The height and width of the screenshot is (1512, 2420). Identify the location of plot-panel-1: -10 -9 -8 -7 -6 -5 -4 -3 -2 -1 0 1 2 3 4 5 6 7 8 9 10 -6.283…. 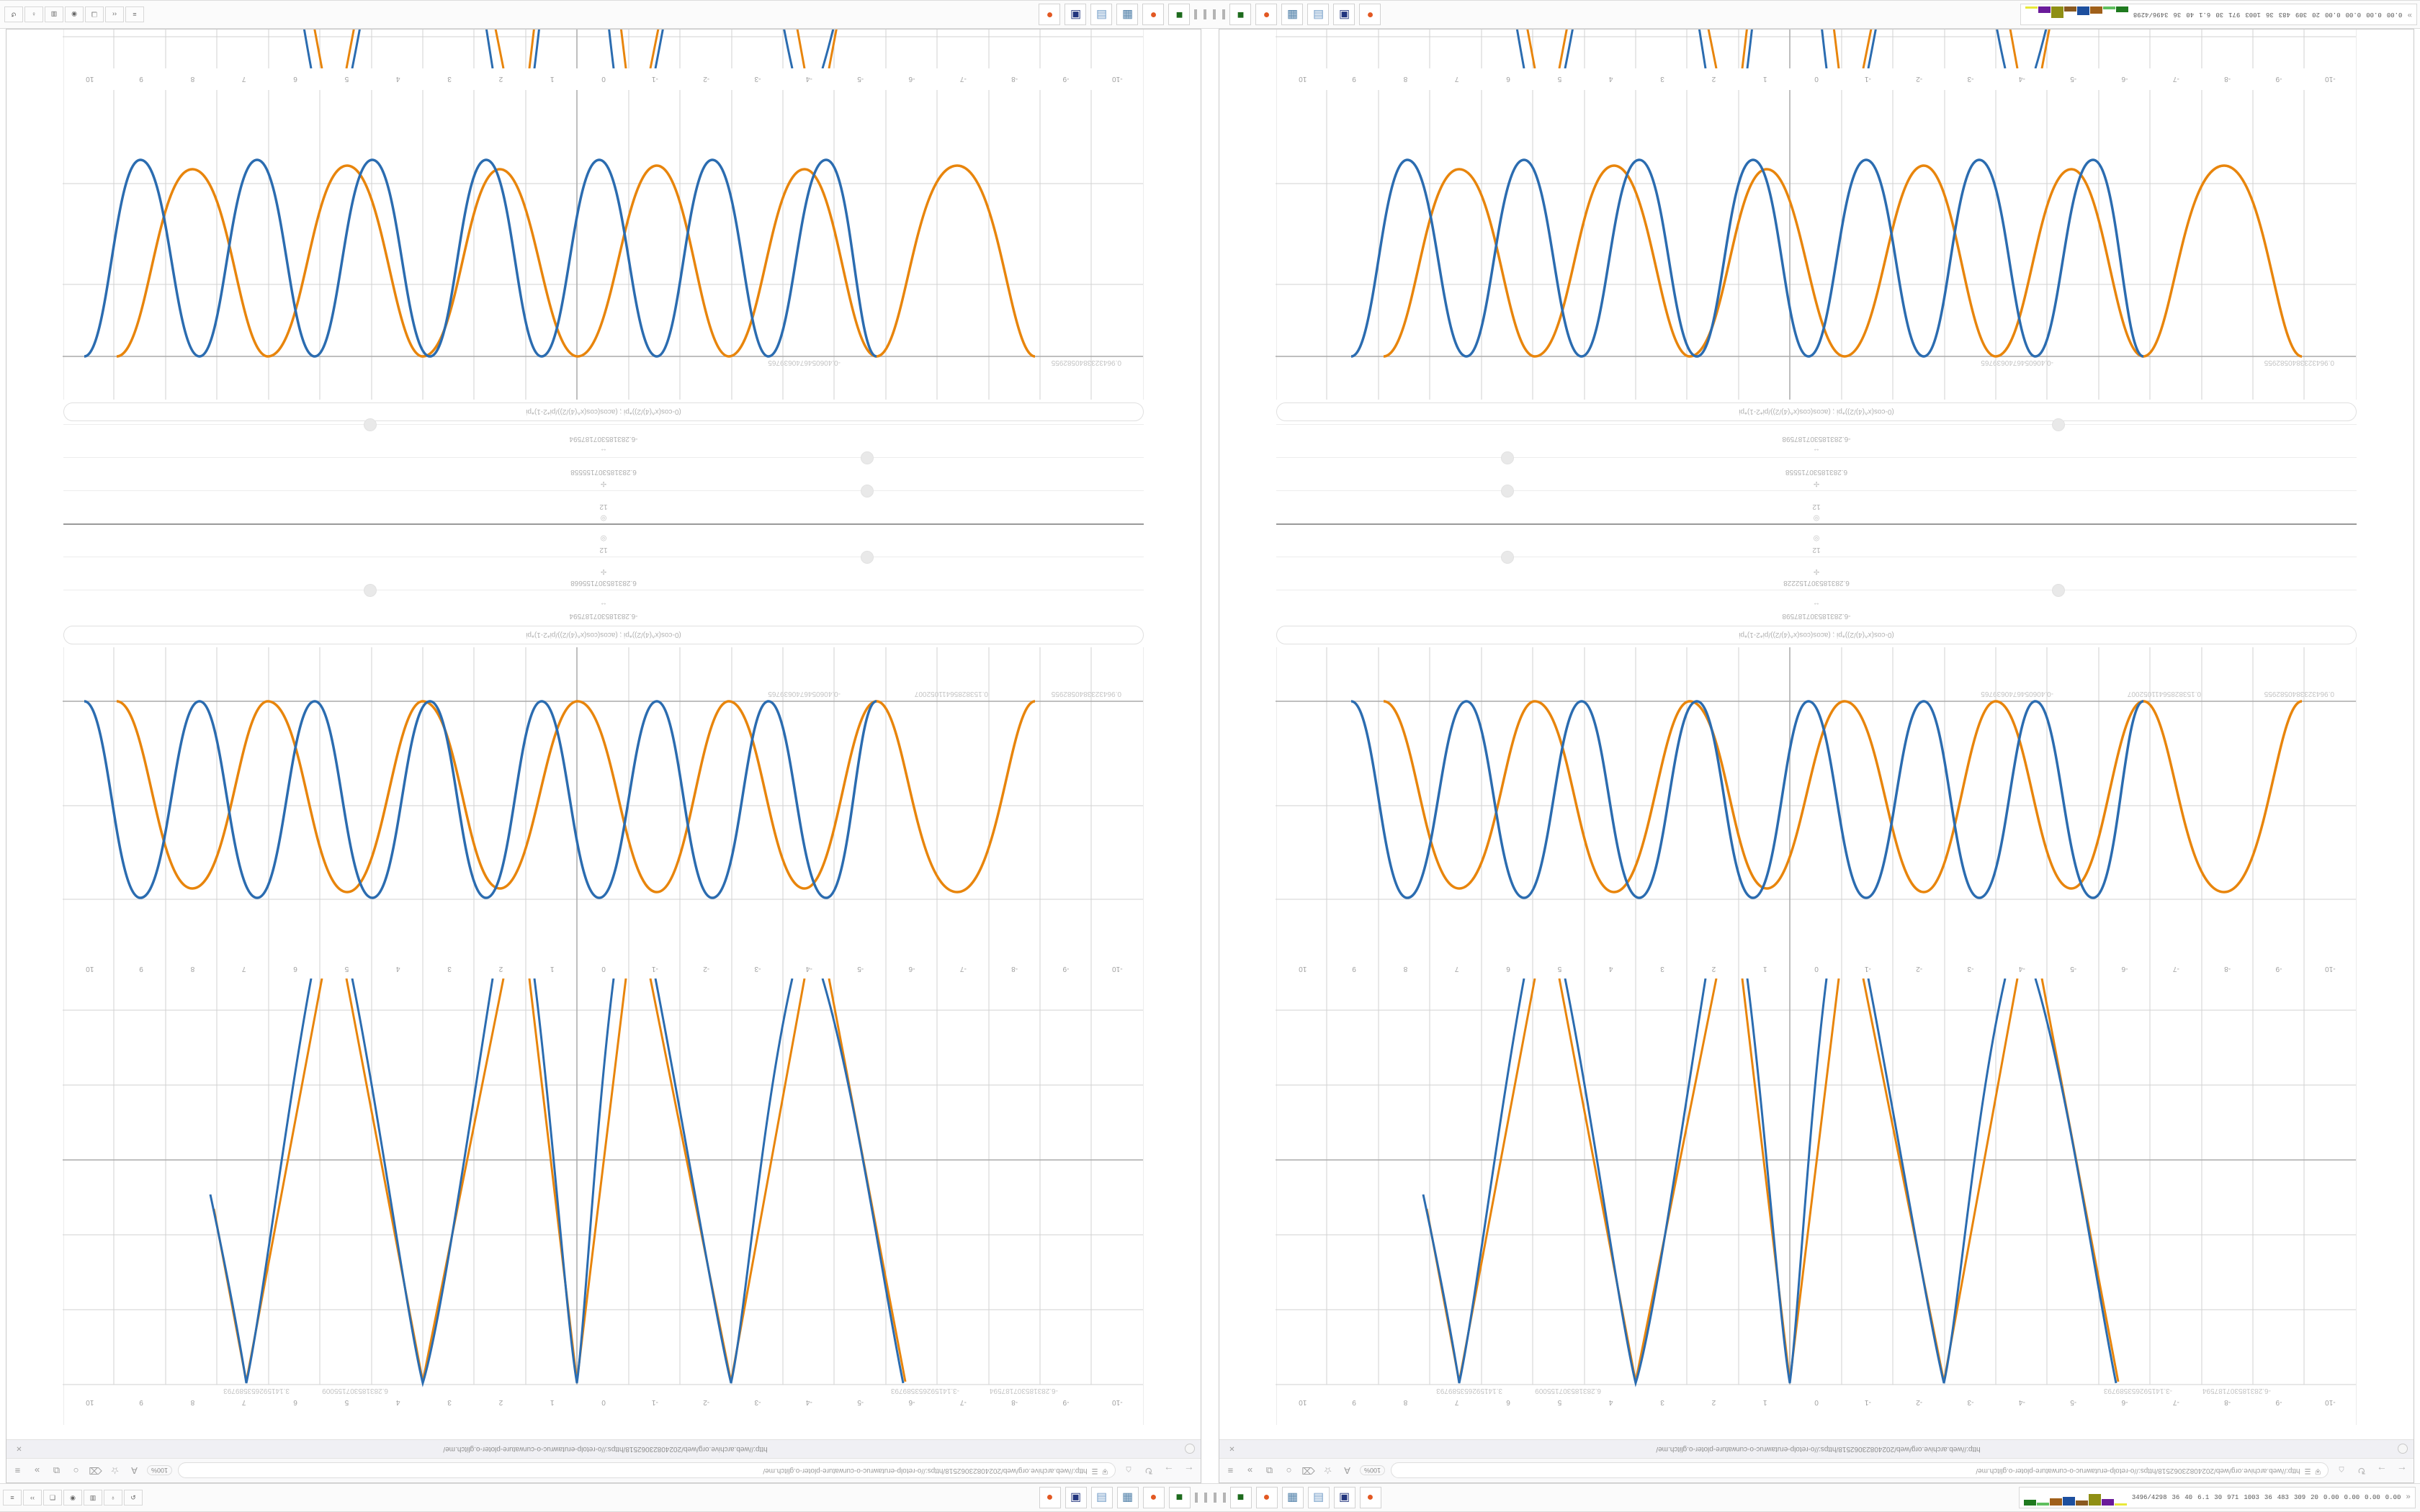
(603, 1201).